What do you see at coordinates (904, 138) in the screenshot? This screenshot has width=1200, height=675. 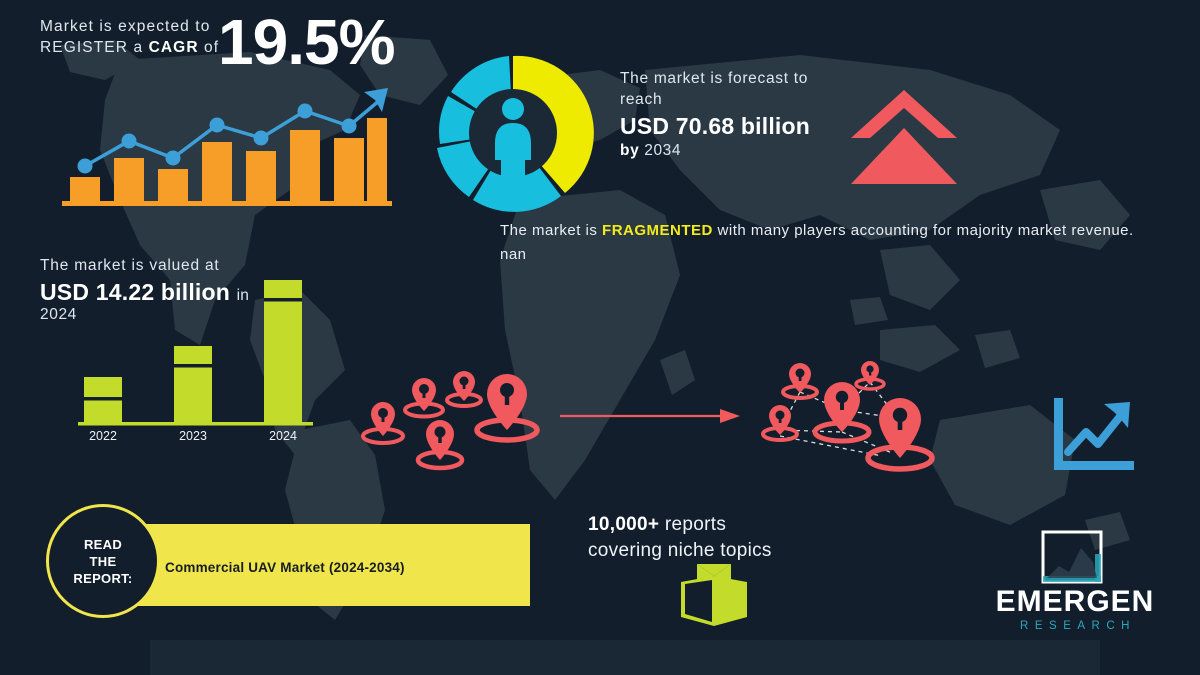 I see `double-up-arrow-icon` at bounding box center [904, 138].